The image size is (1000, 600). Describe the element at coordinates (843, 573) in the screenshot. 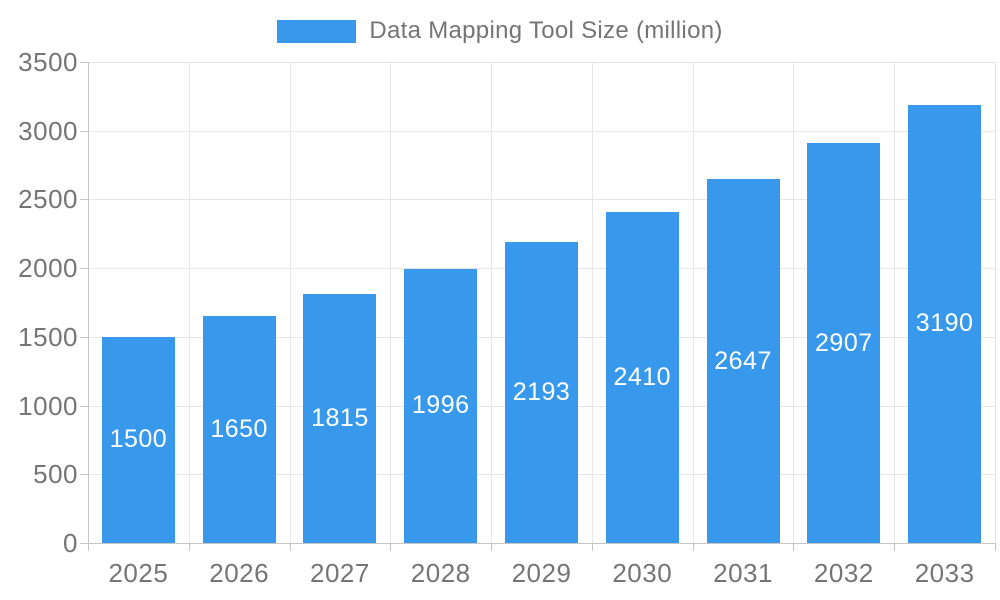

I see `x-axis-label: 2032` at that location.